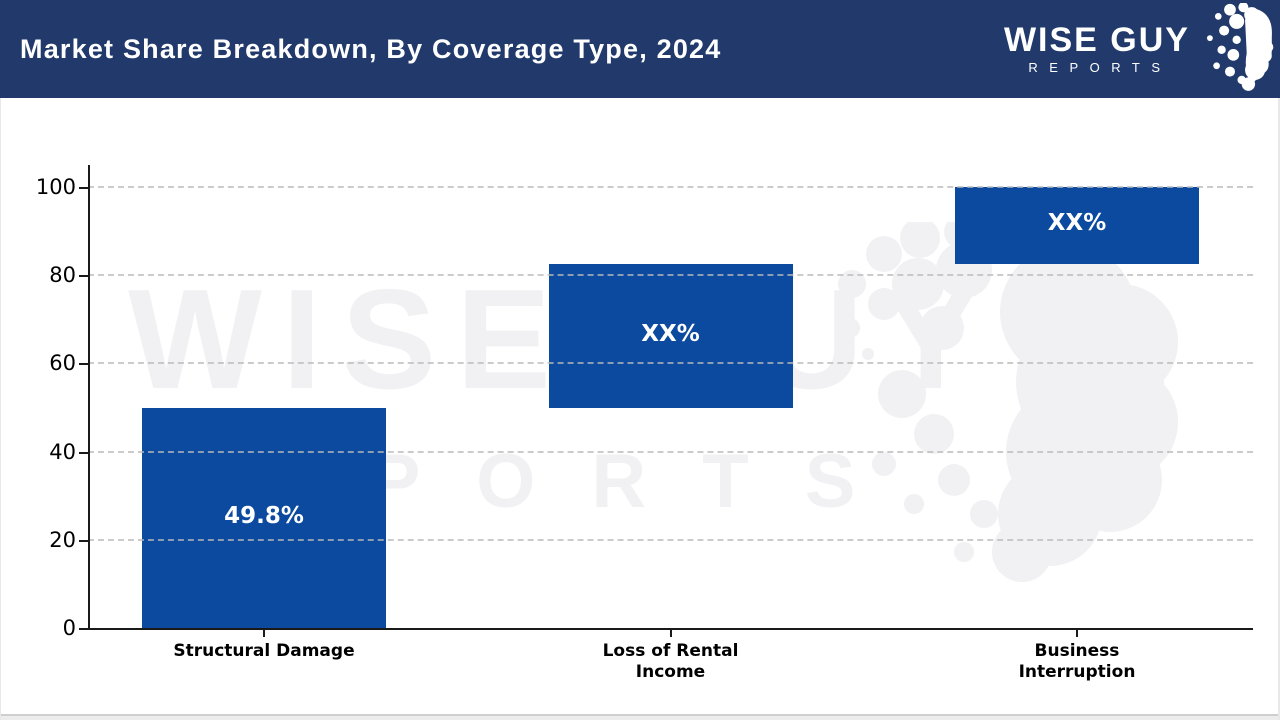 The width and height of the screenshot is (1280, 720). I want to click on y-tick-label-60: 60, so click(62, 363).